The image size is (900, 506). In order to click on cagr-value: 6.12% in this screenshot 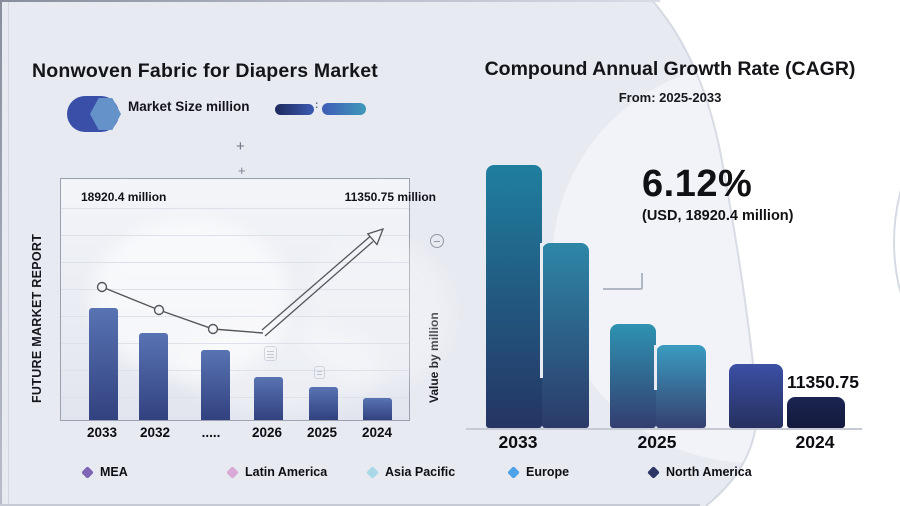, I will do `click(697, 184)`.